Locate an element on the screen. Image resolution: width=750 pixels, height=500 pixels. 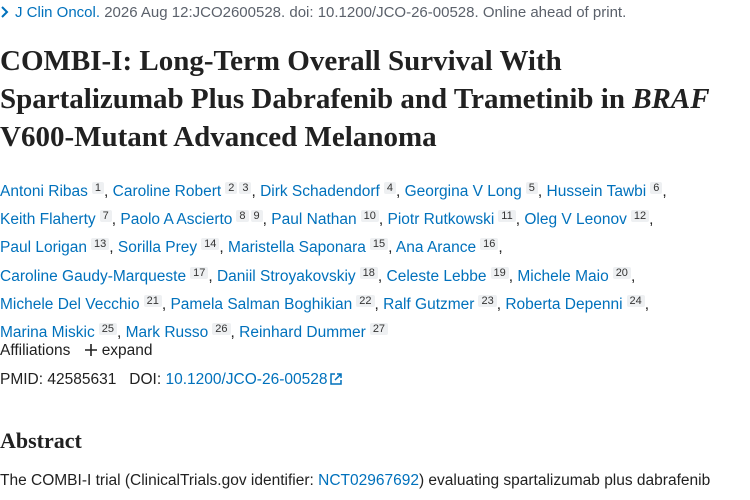
affiliation-number: 14 is located at coordinates (210, 244).